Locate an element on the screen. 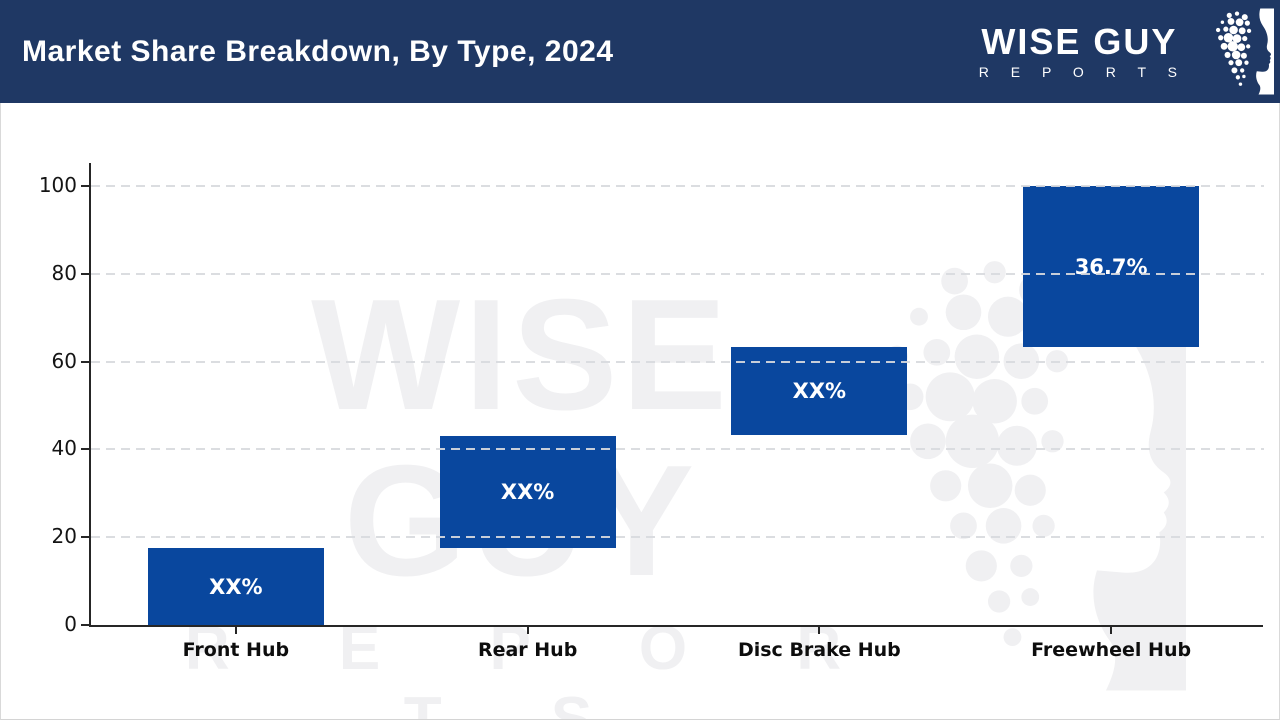 This screenshot has width=1280, height=720. bar-front-hub: XX% is located at coordinates (235, 586).